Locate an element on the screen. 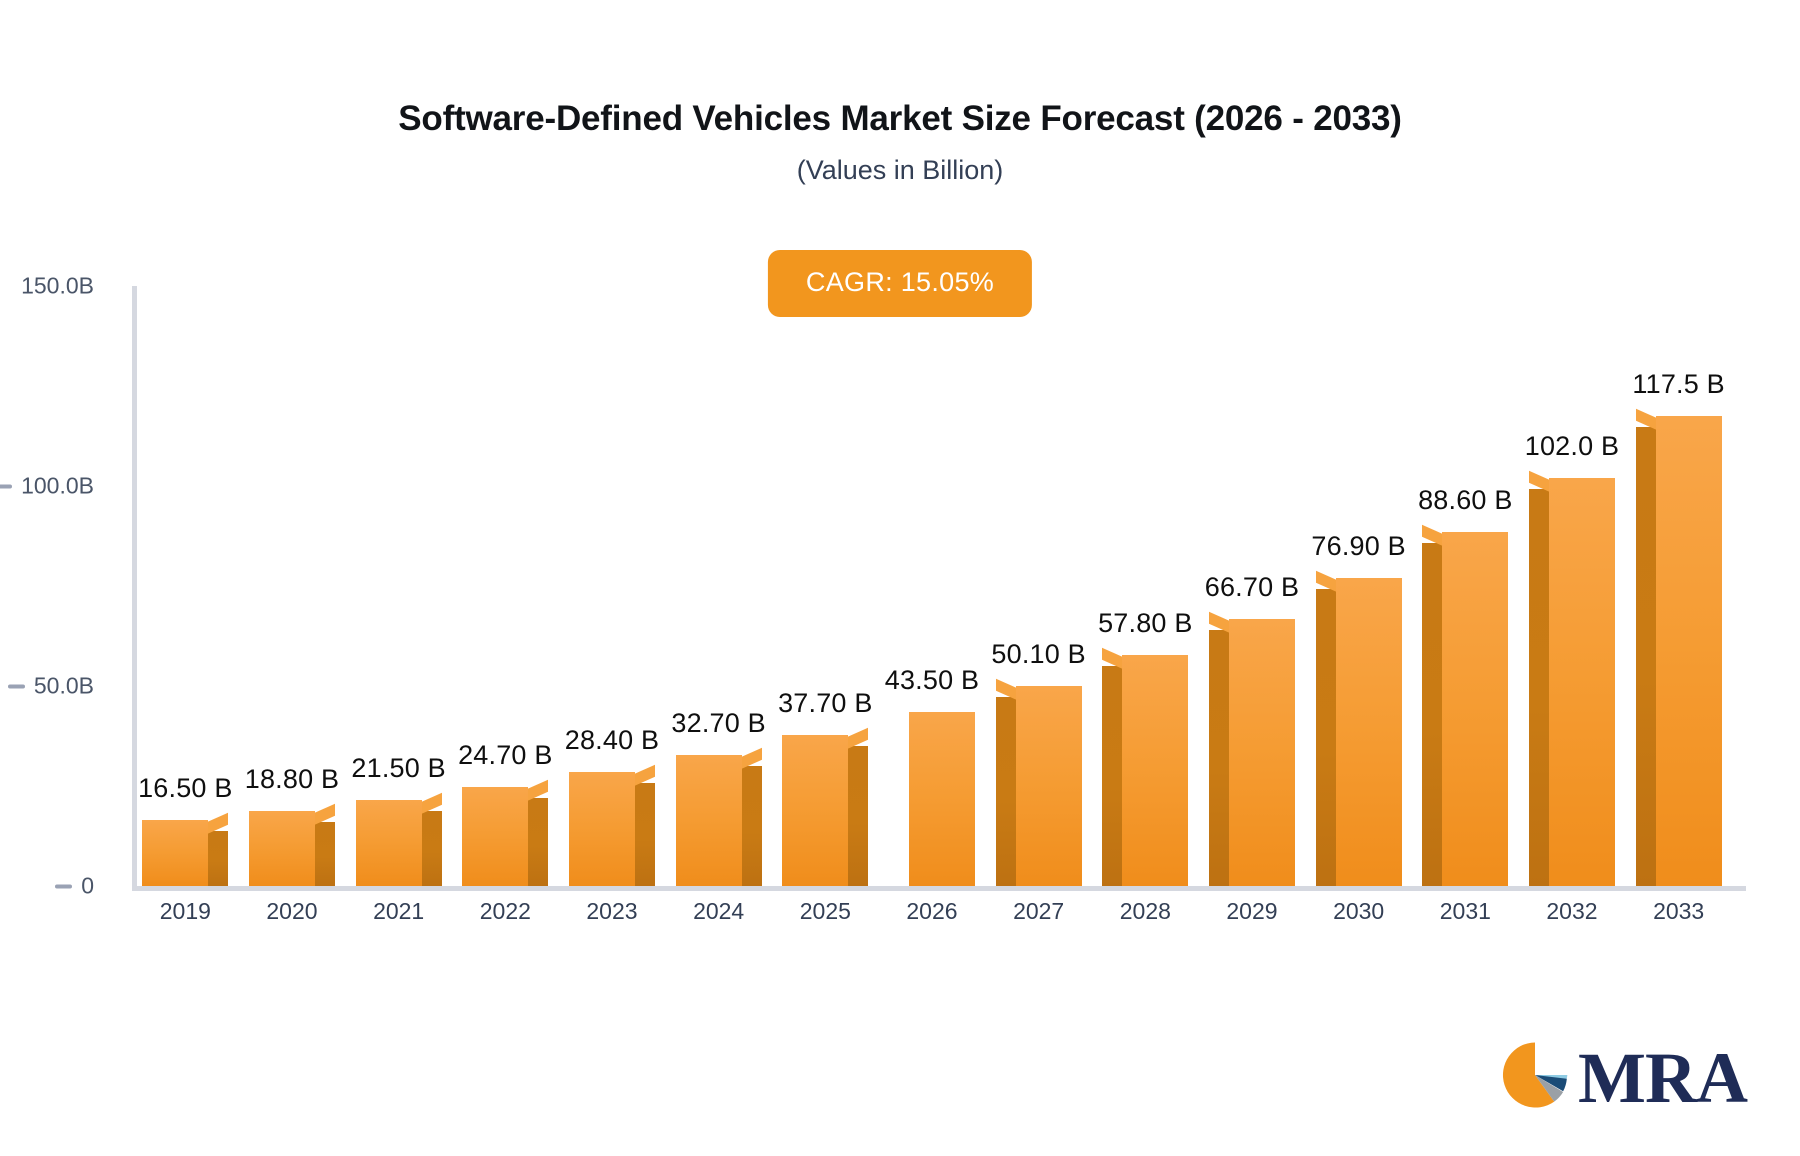 This screenshot has width=1800, height=1156. bar-group: 18.80 B is located at coordinates (292, 586).